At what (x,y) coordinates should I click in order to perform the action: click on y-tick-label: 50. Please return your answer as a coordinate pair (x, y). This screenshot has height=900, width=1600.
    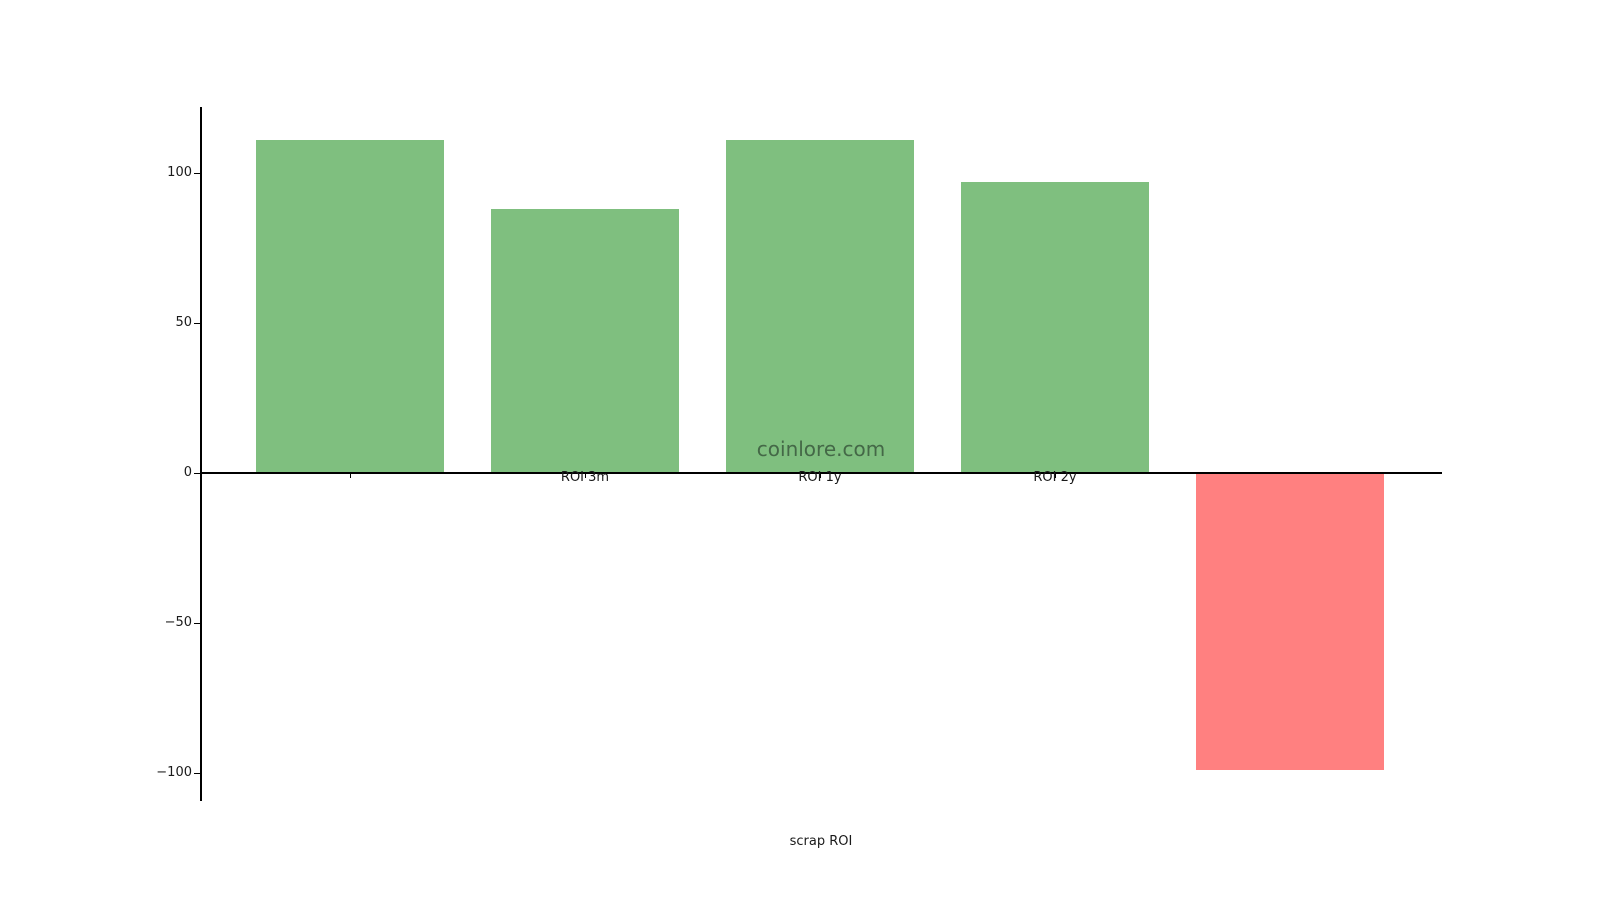
    Looking at the image, I should click on (183, 322).